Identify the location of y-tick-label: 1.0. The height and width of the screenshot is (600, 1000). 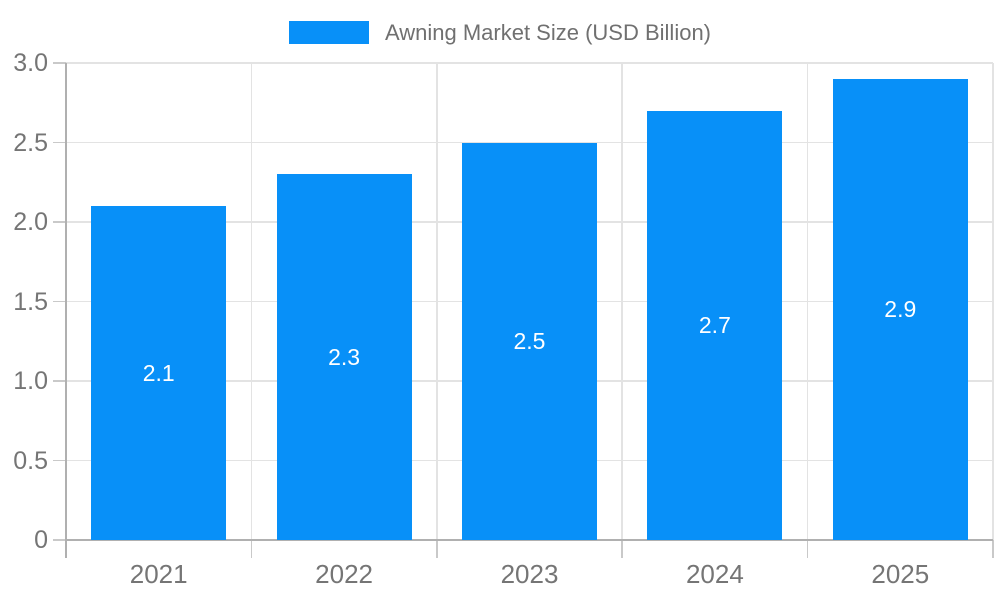
(30, 381).